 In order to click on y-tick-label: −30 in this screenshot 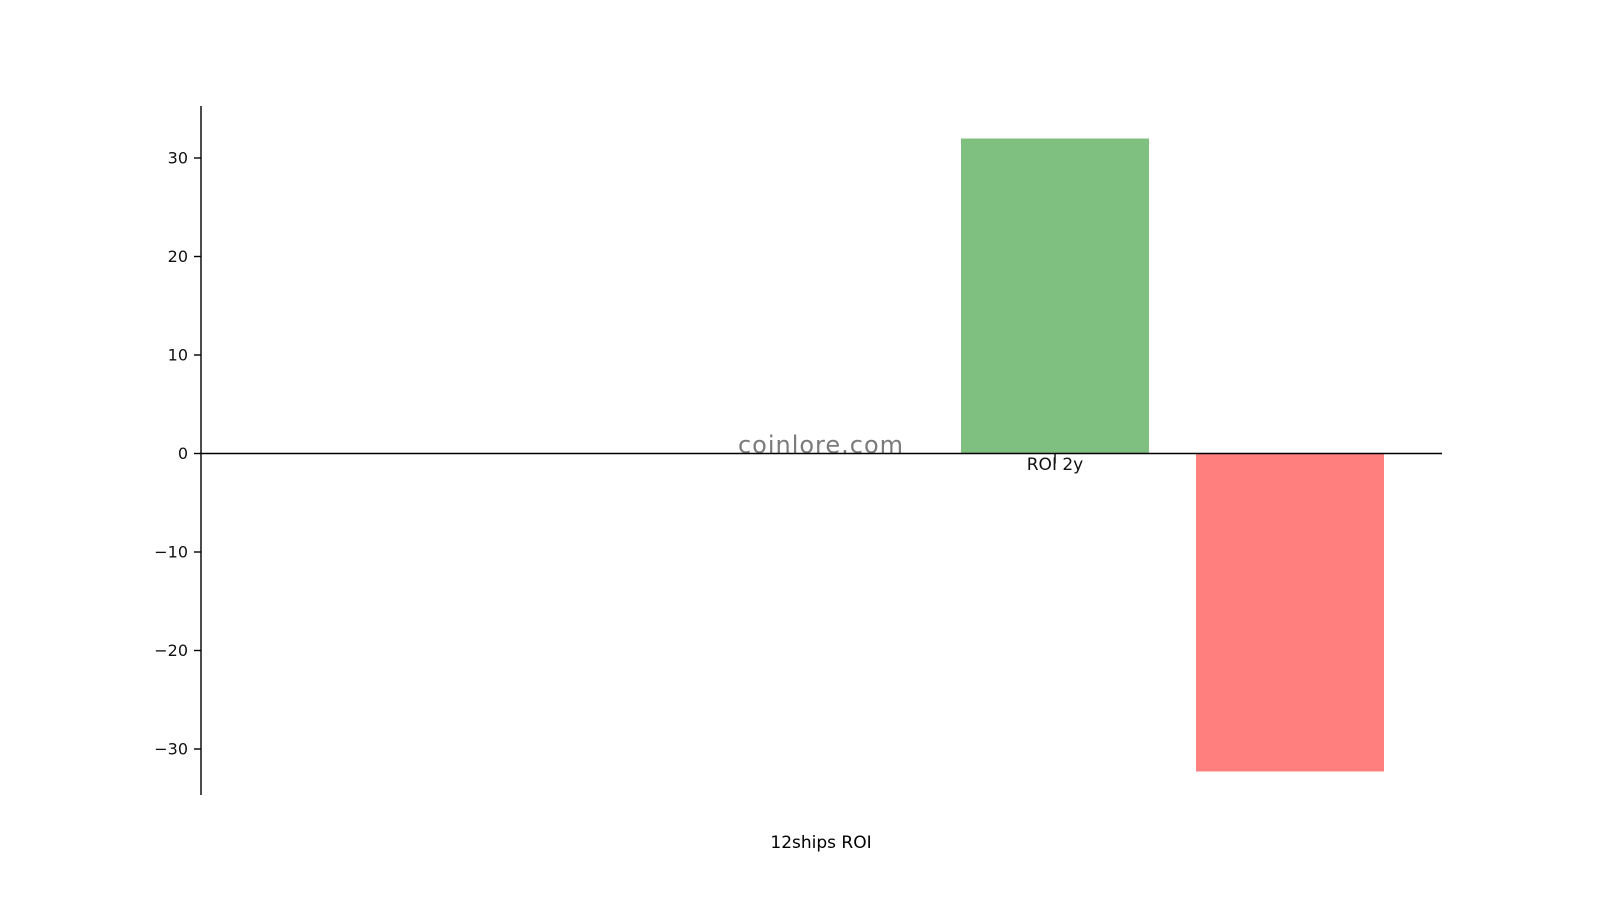, I will do `click(171, 749)`.